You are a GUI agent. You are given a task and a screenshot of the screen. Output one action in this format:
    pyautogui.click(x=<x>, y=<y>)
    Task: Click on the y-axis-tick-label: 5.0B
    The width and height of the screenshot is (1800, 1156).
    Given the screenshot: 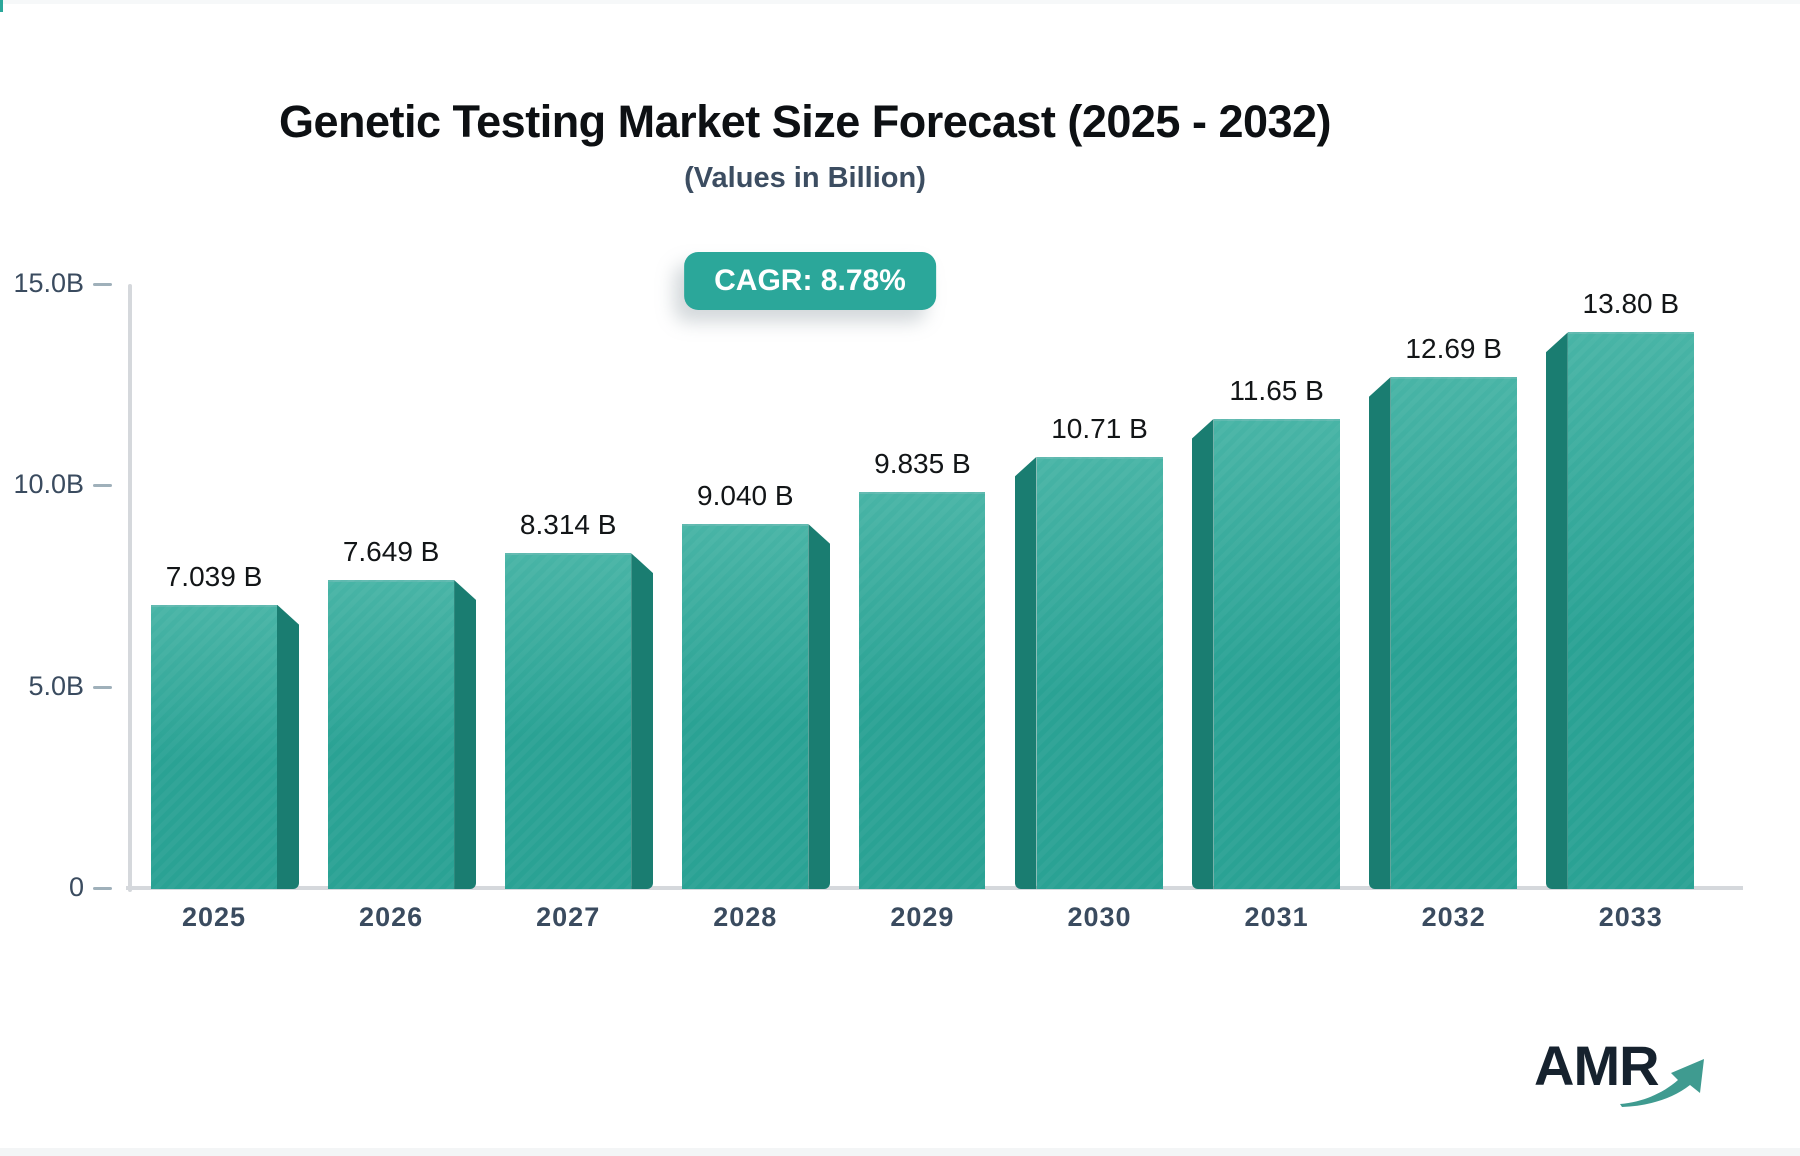 What is the action you would take?
    pyautogui.click(x=56, y=685)
    